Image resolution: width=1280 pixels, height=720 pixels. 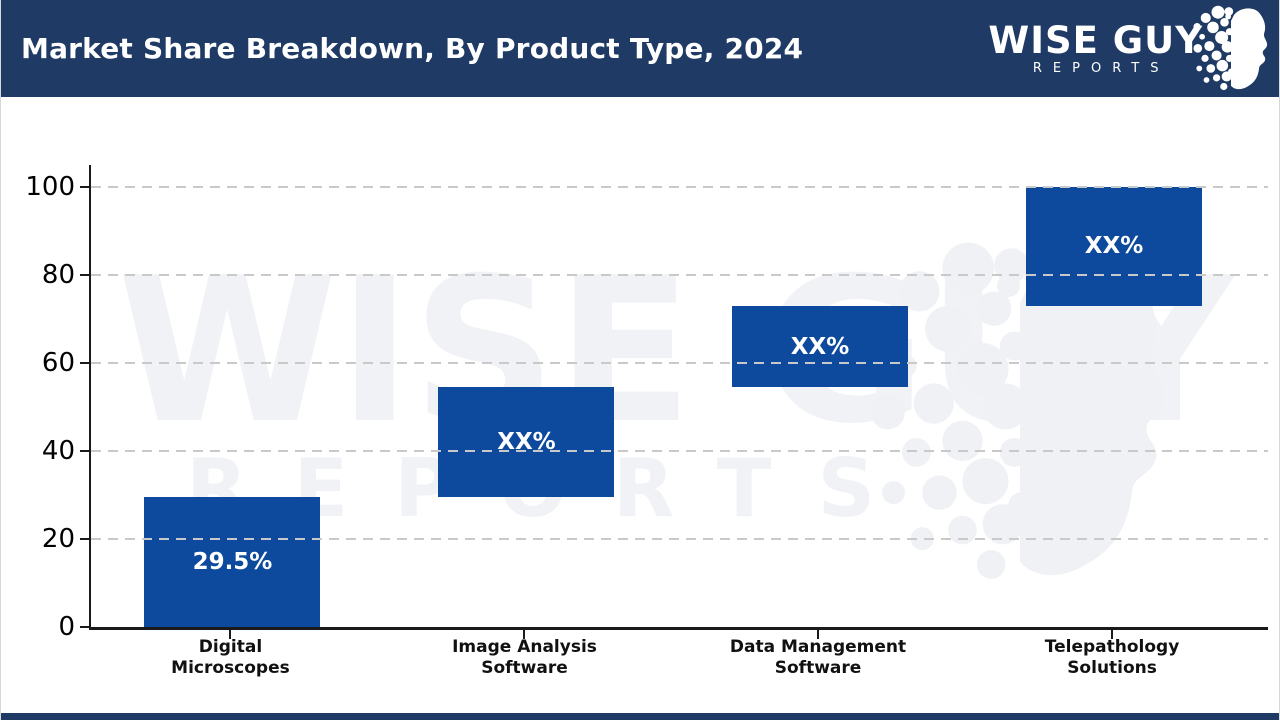 I want to click on y-tick-label: 80, so click(x=58, y=275).